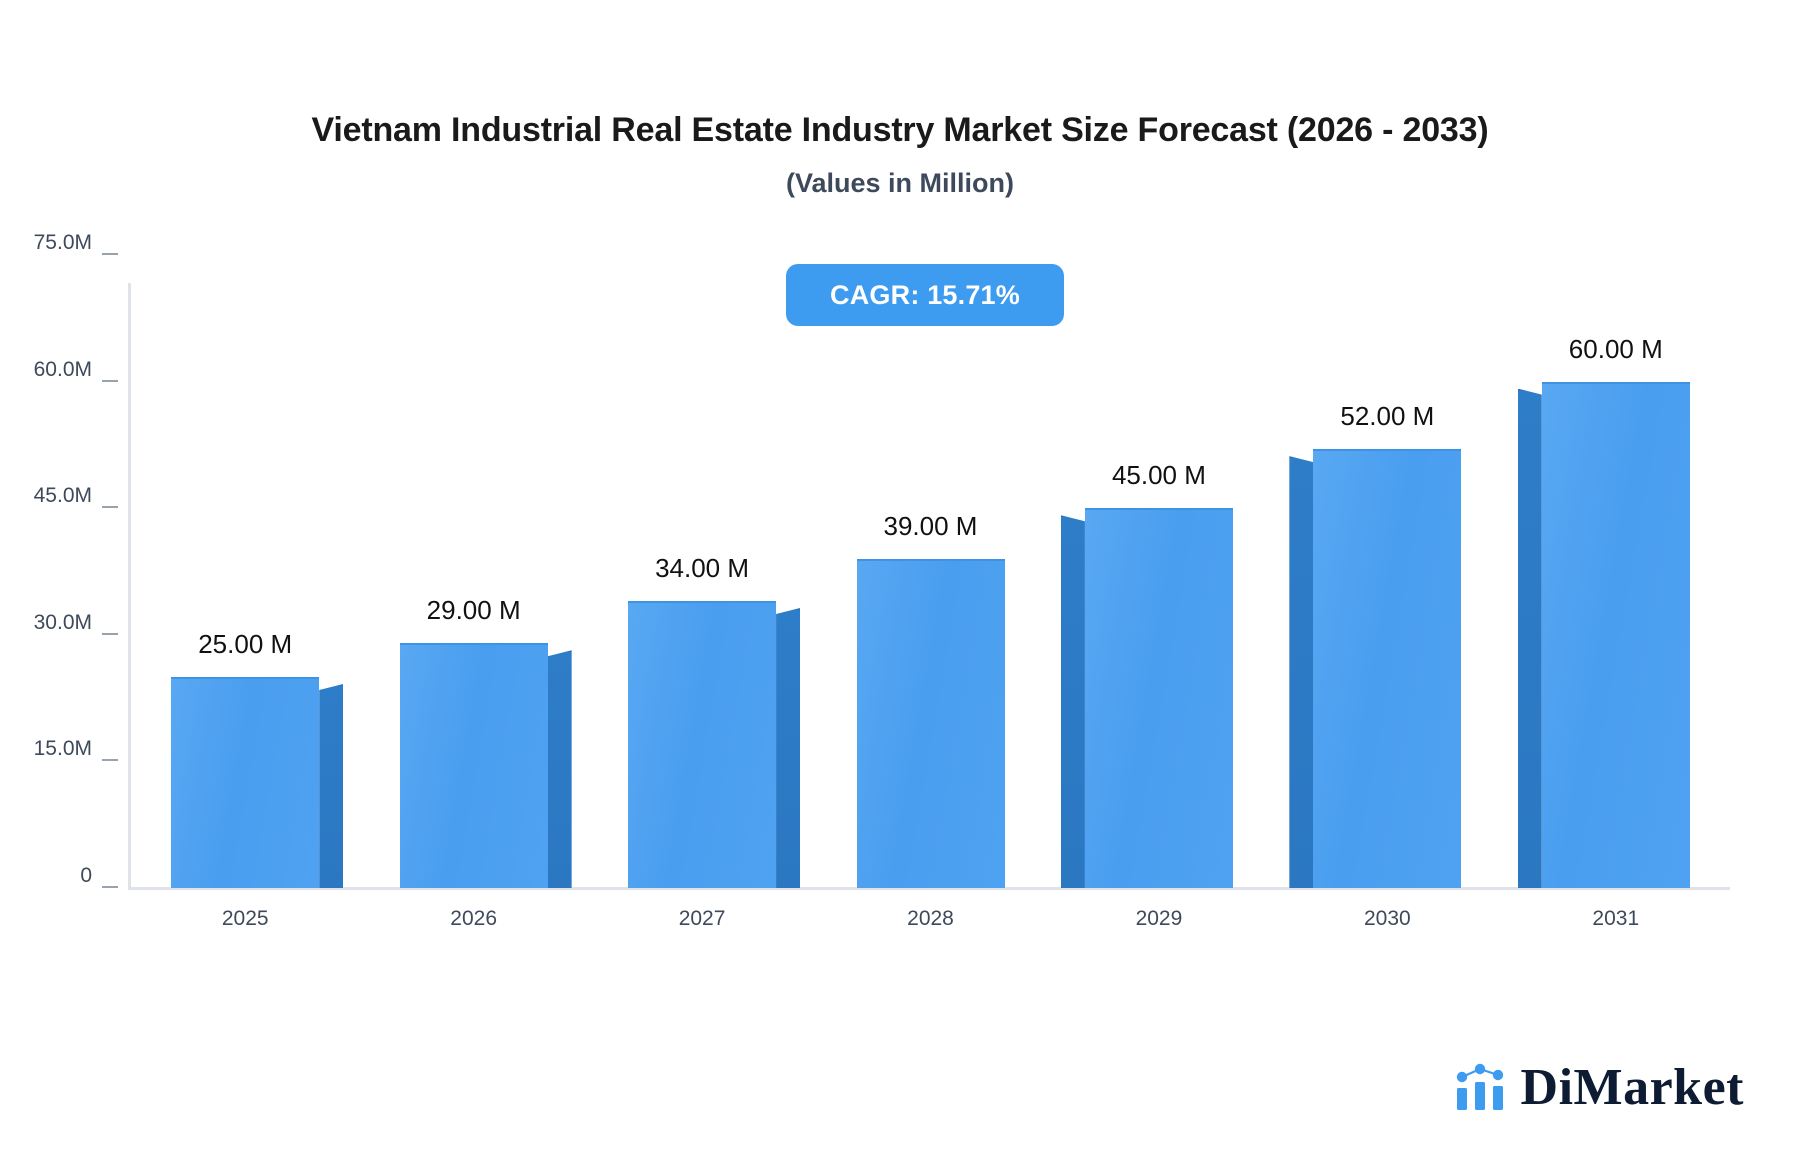 This screenshot has width=1800, height=1156. Describe the element at coordinates (64, 578) in the screenshot. I see `y-axis: 75.0M 60.0M 45.0M 30.0M 15.0M 0` at that location.